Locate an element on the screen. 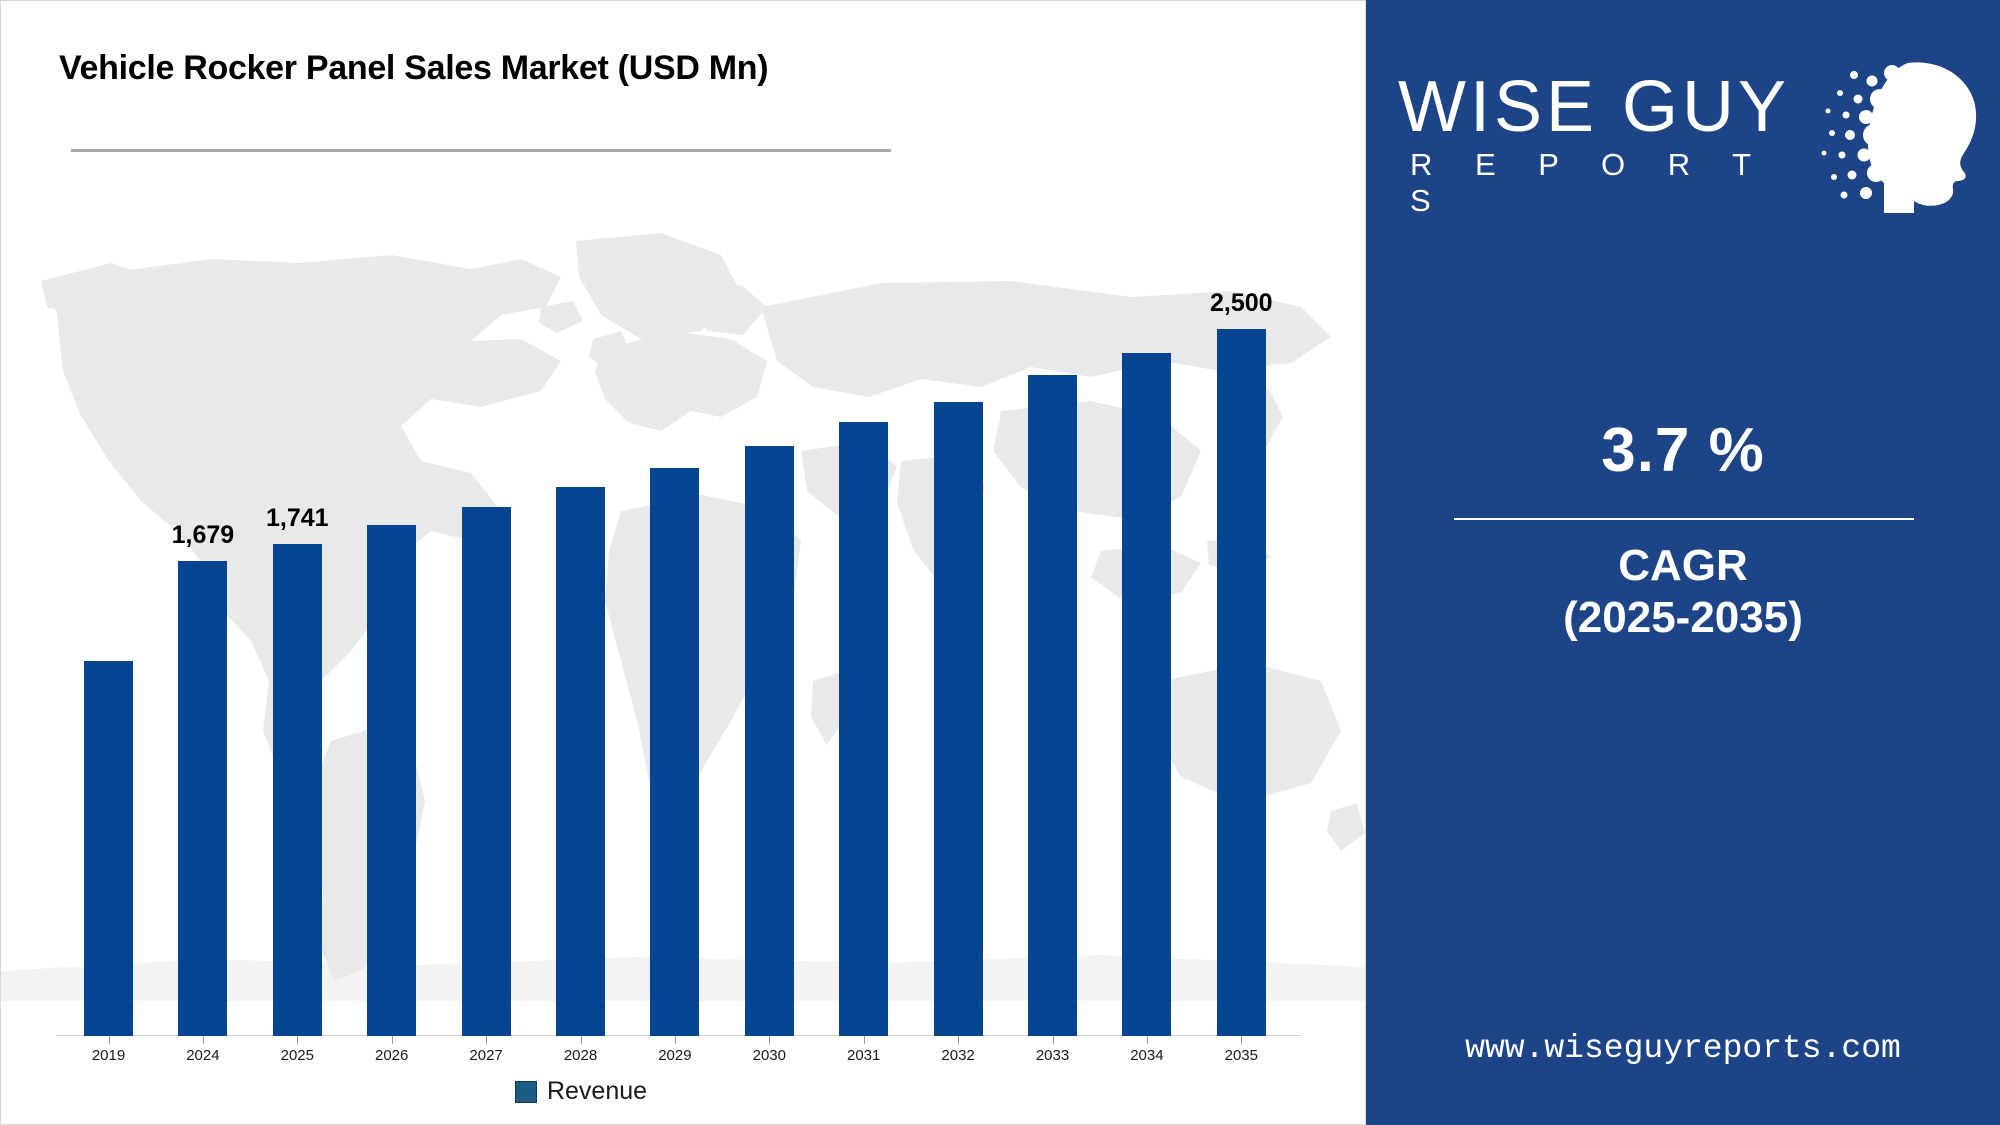 The height and width of the screenshot is (1125, 2000). x-axis-label-2026: 2026 is located at coordinates (392, 1055).